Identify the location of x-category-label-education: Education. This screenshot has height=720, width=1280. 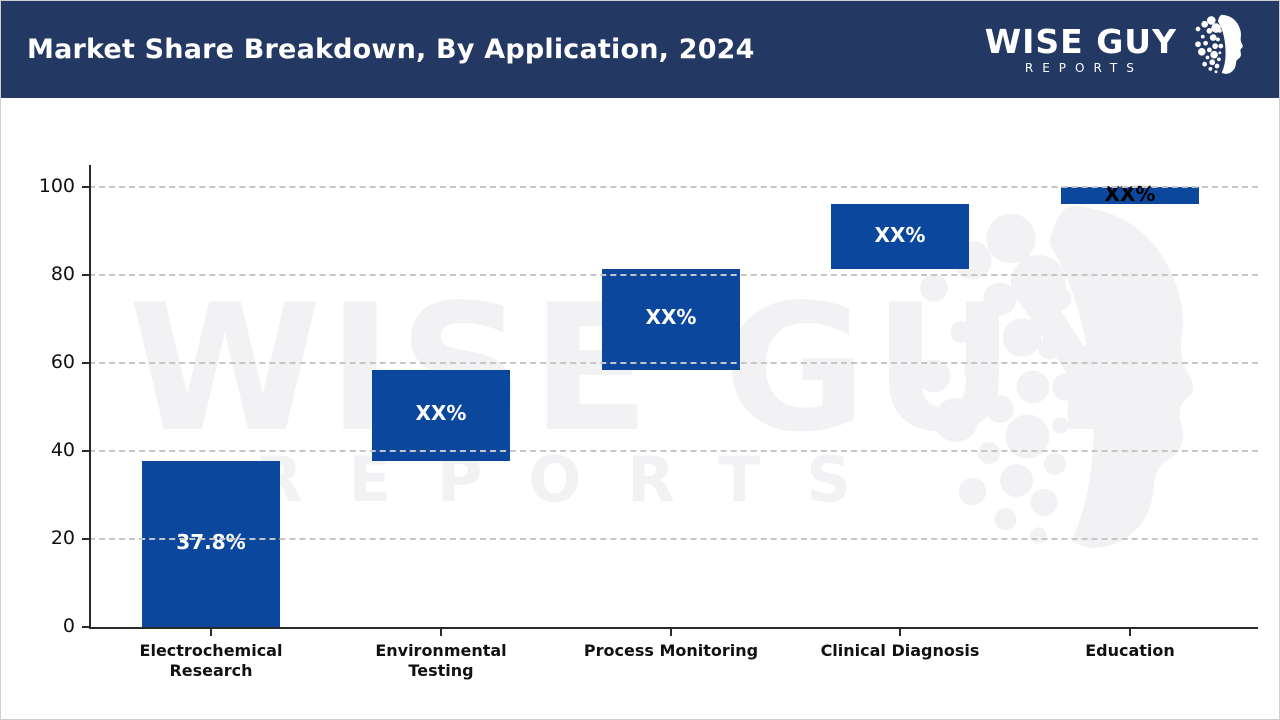
(1130, 650).